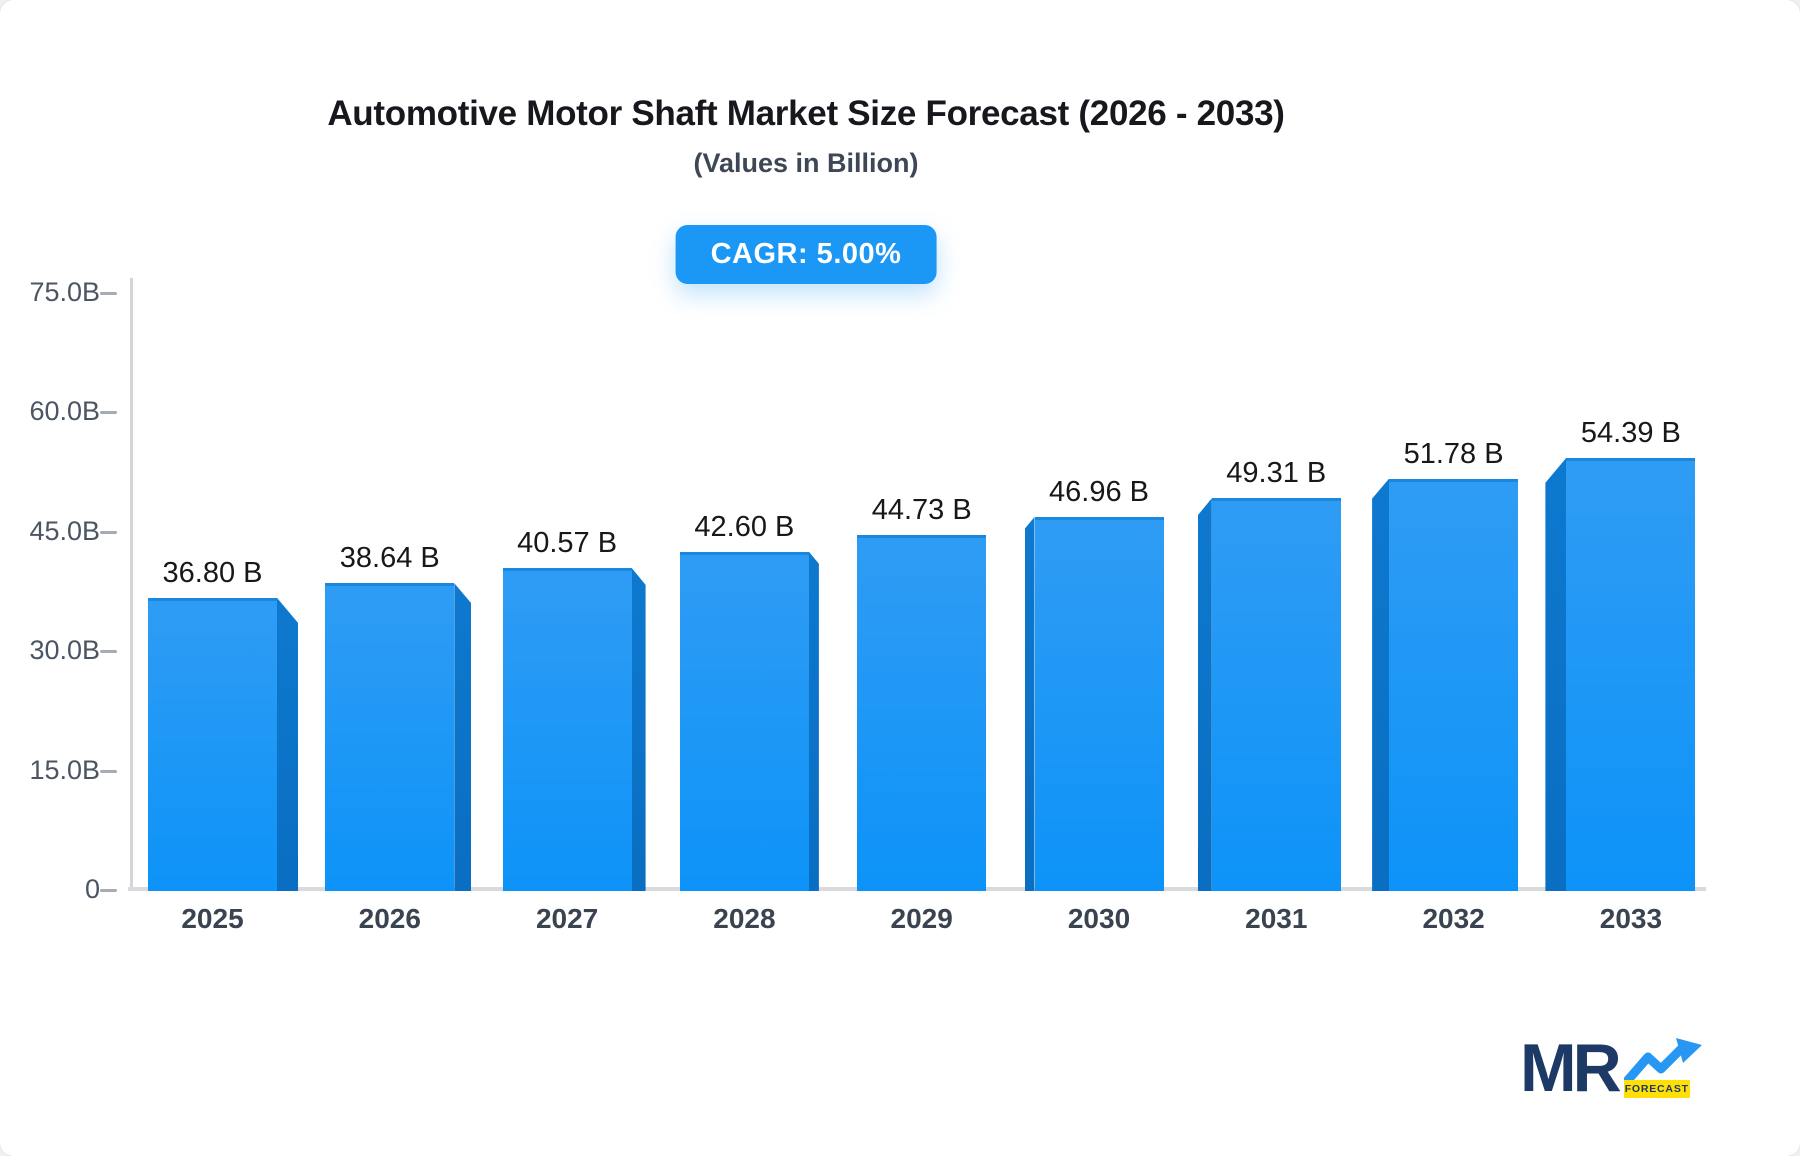 This screenshot has width=1800, height=1156. I want to click on bar-2029, so click(922, 712).